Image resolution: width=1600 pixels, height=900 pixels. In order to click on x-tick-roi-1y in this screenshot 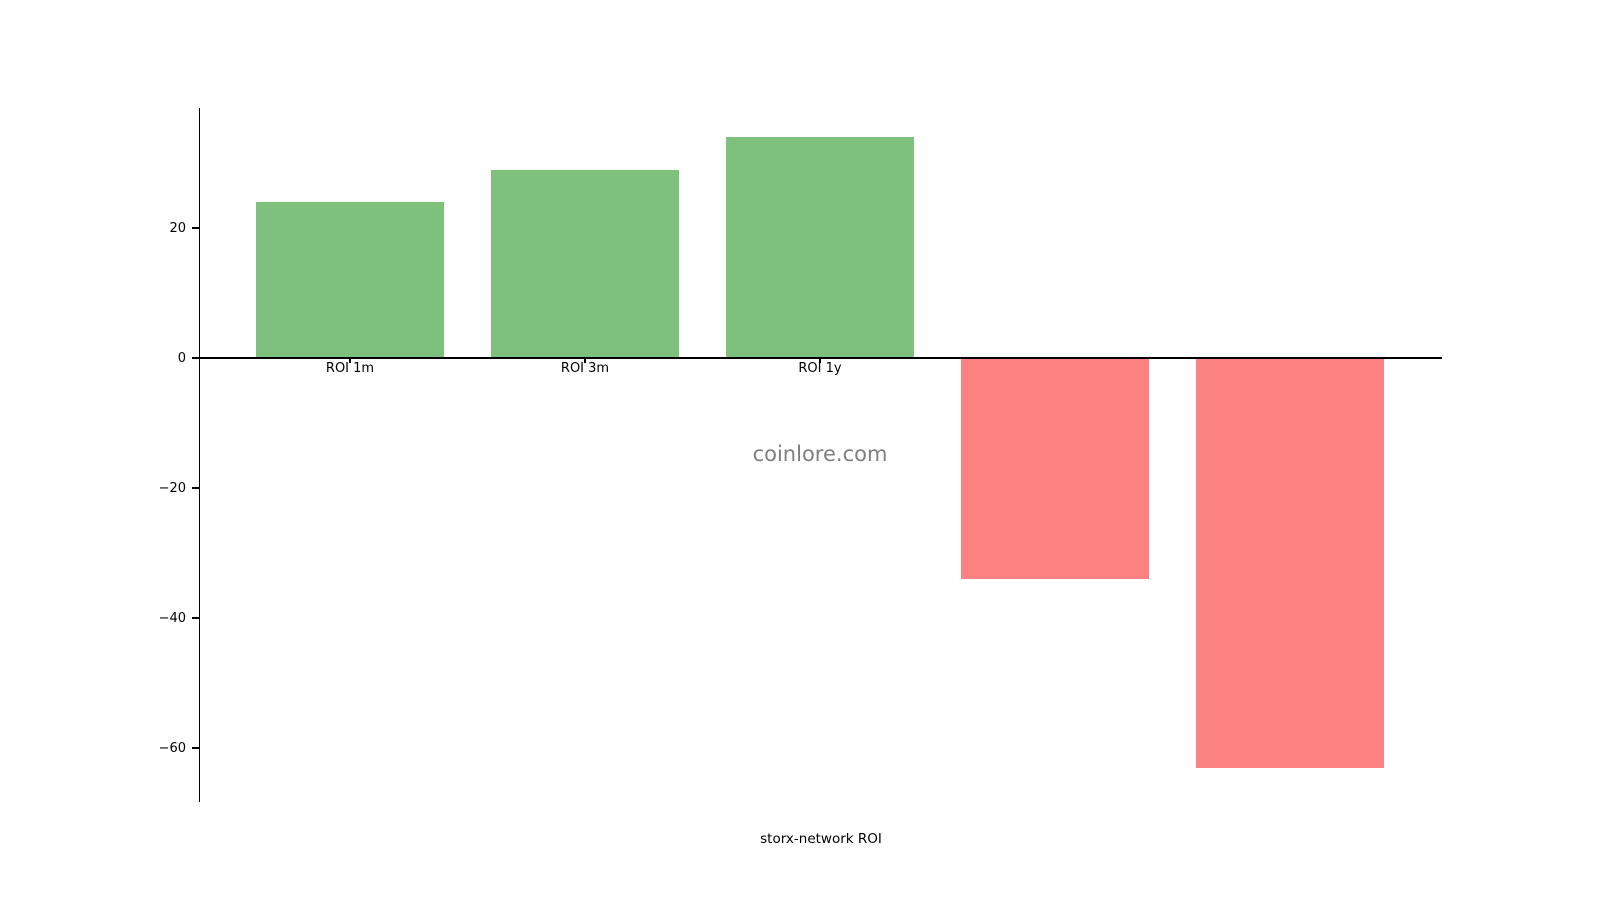, I will do `click(820, 360)`.